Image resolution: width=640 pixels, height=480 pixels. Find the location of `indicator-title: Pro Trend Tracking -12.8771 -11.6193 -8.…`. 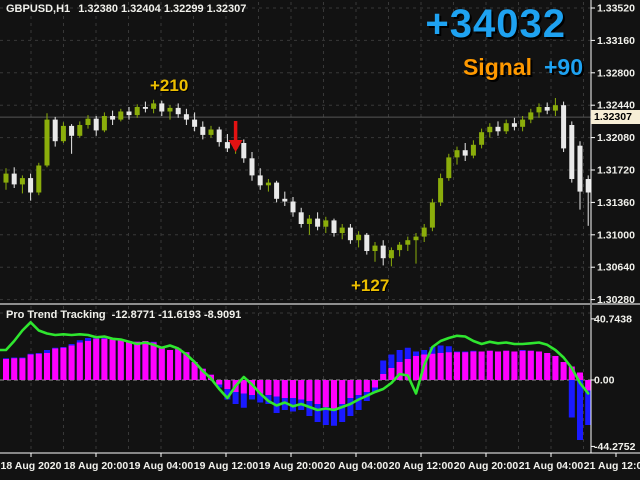

indicator-title: Pro Trend Tracking -12.8771 -11.6193 -8.… is located at coordinates (123, 315).